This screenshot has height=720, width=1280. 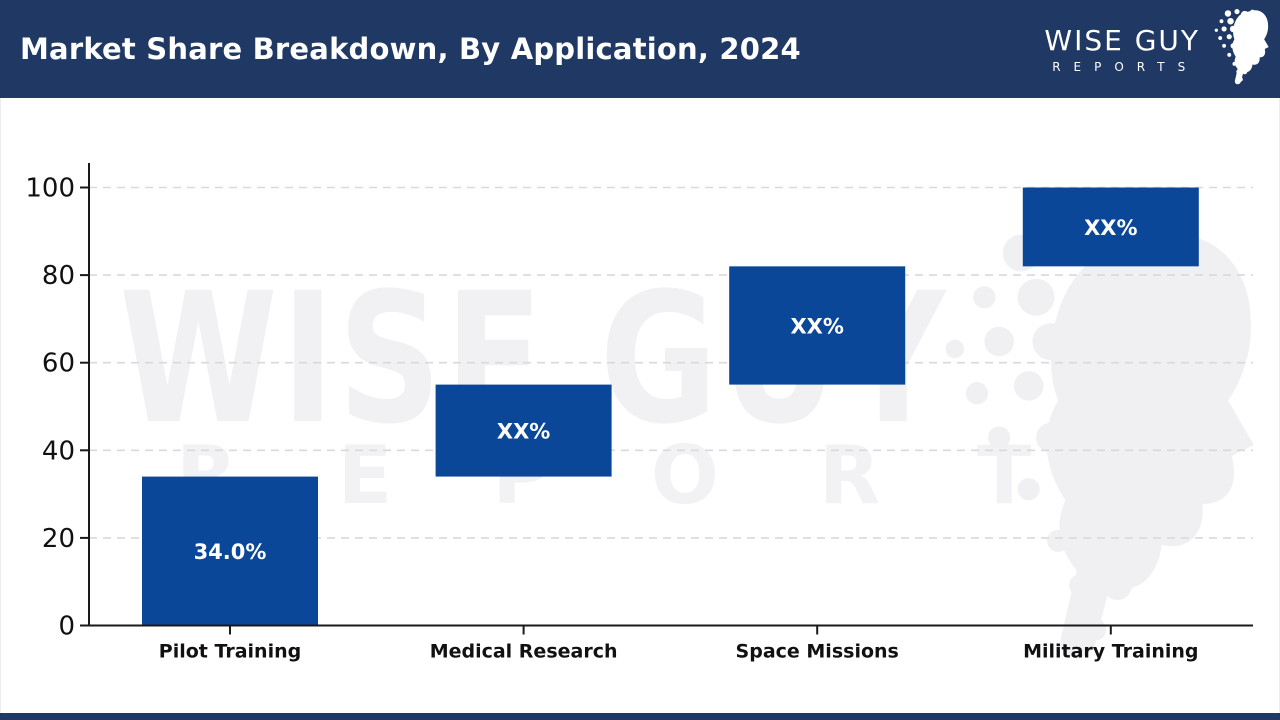 What do you see at coordinates (640, 716) in the screenshot?
I see `footer-bar` at bounding box center [640, 716].